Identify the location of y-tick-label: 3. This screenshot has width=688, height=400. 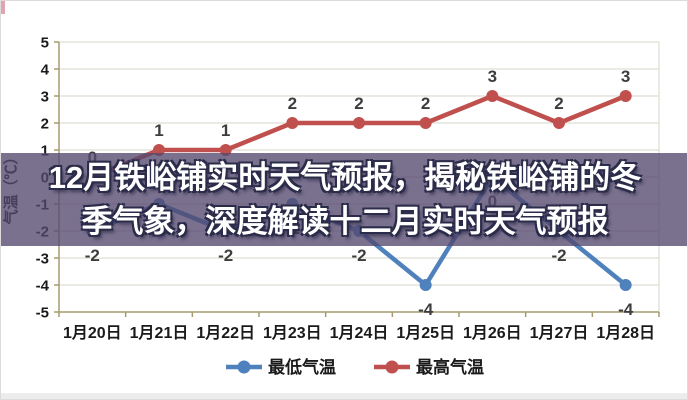
(45, 97).